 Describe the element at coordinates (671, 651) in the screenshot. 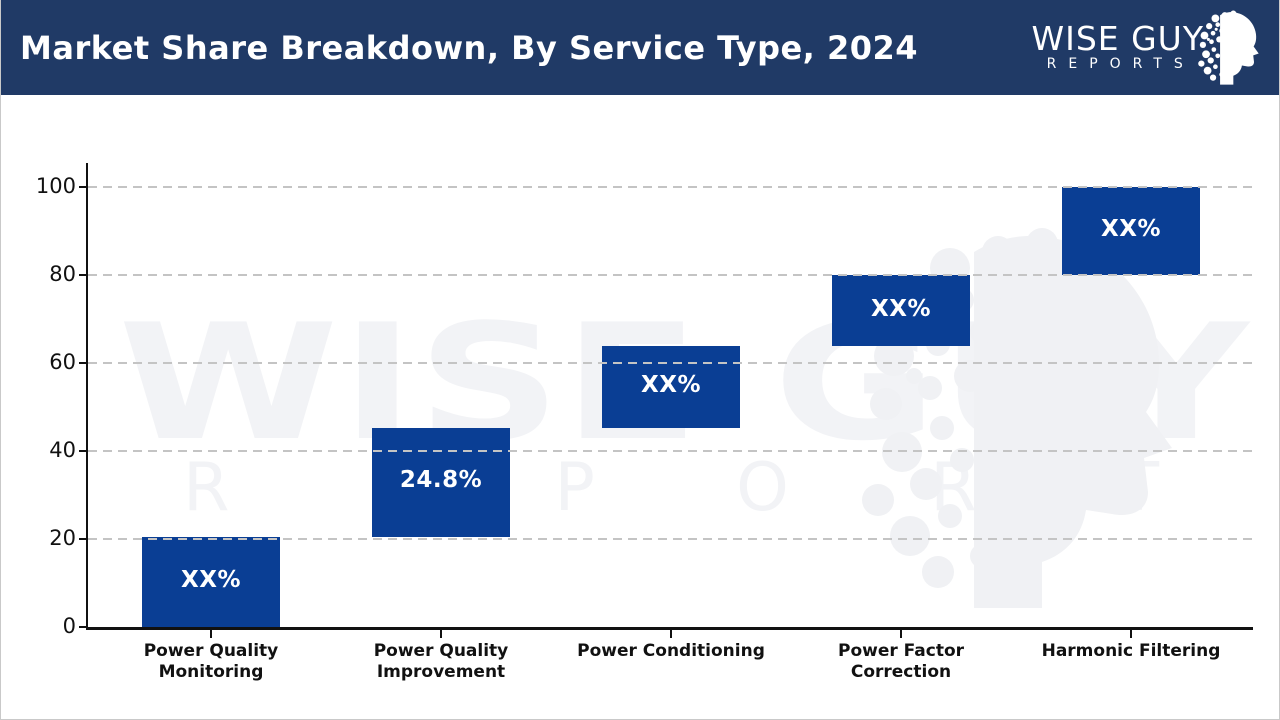

I see `x-axis-category-label: Power Conditioning` at that location.